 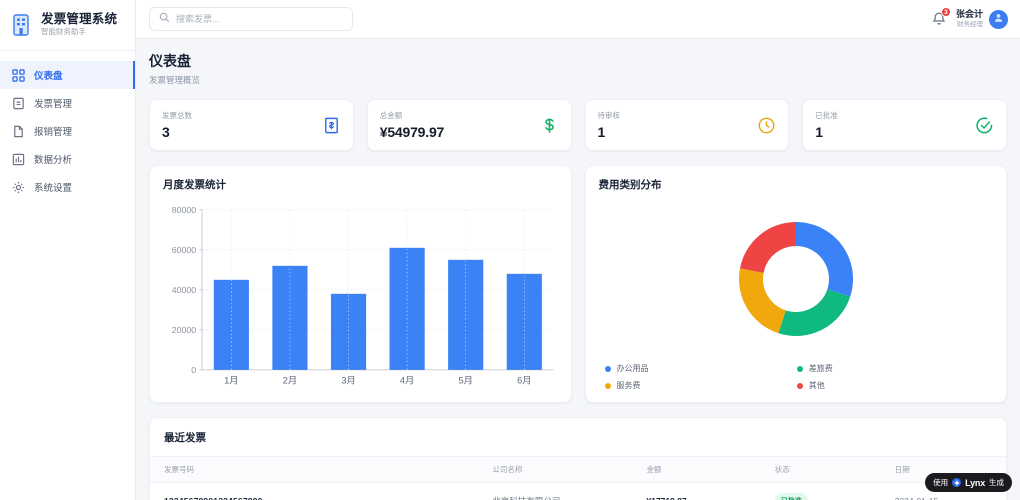 I want to click on topbar: 3 张会计 财务经理, so click(x=578, y=20).